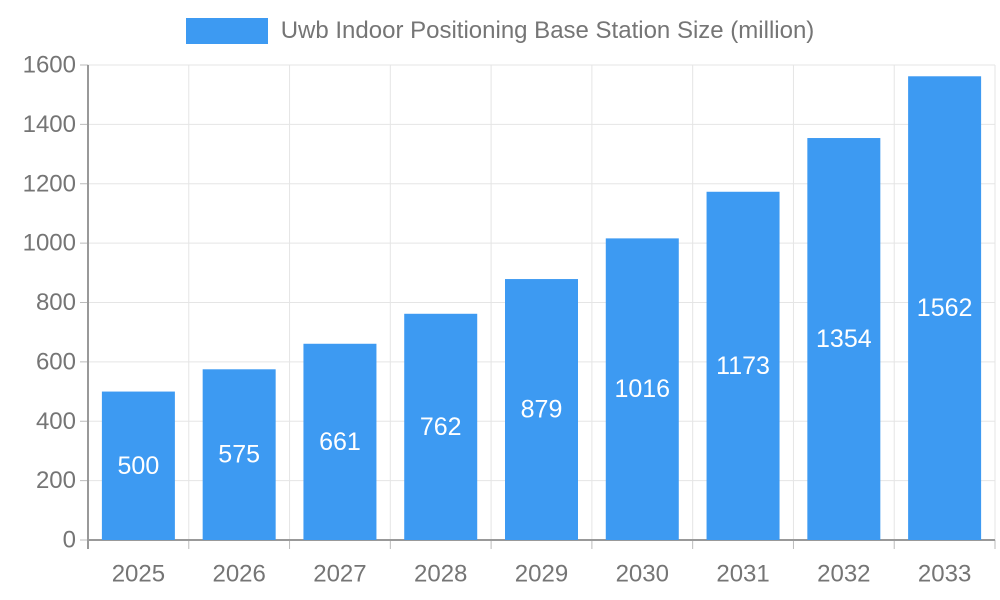  I want to click on bar-value-label: 661, so click(340, 442).